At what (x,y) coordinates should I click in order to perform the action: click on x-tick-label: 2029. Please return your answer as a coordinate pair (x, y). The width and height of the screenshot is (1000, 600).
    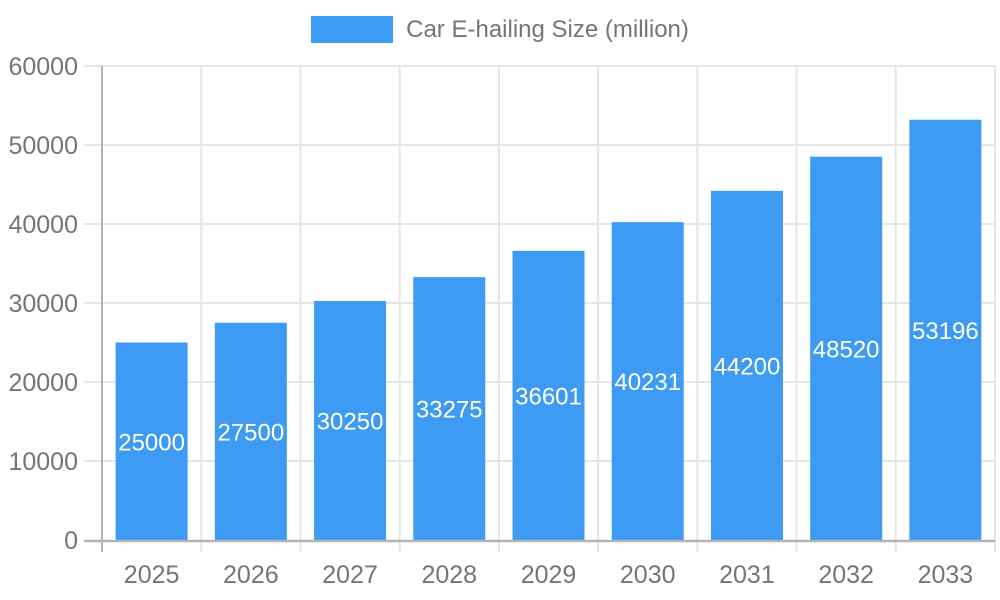
    Looking at the image, I should click on (549, 575).